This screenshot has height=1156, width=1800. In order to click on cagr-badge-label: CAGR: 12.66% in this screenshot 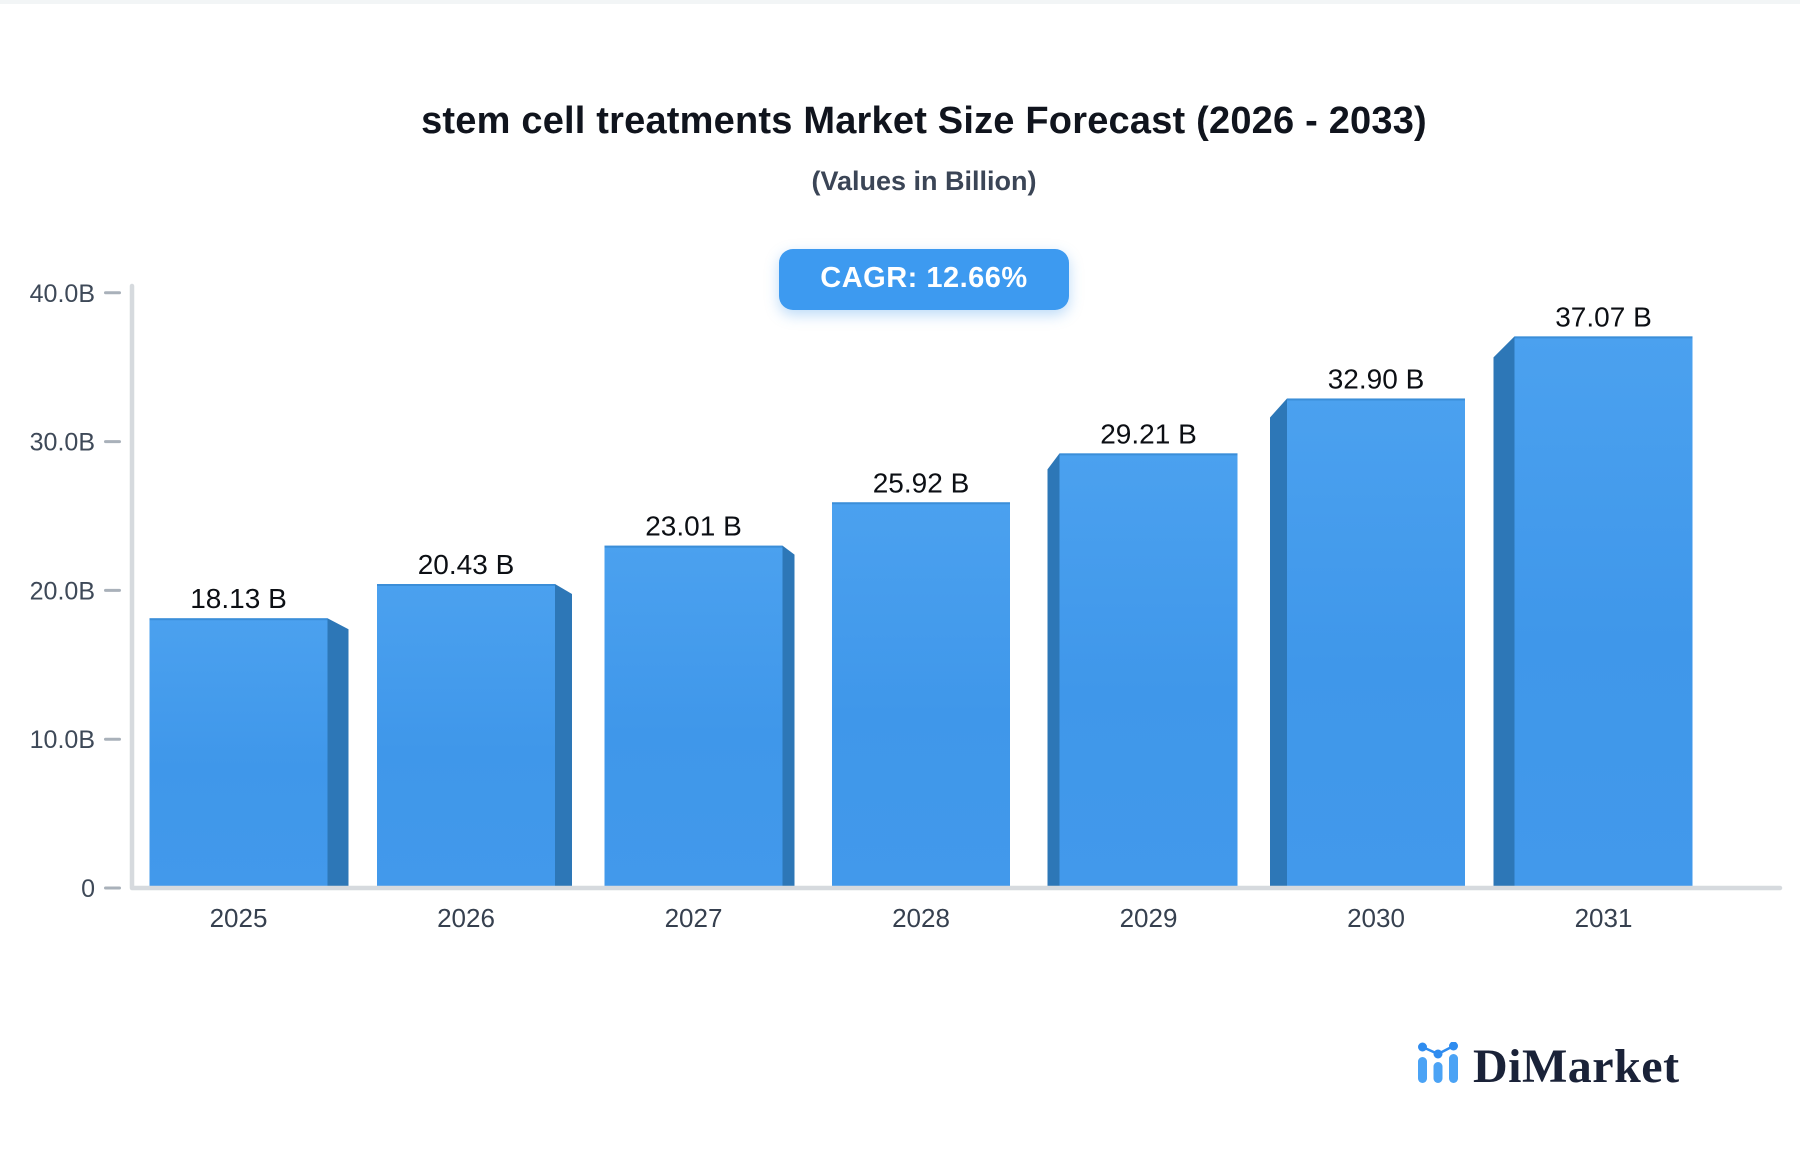, I will do `click(924, 277)`.